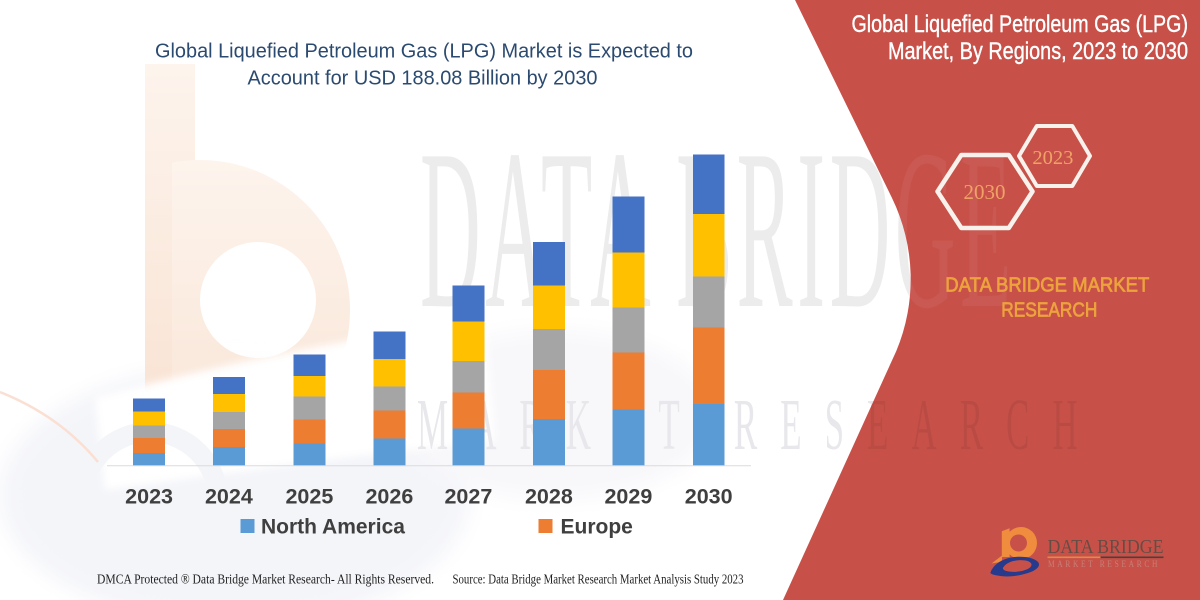  I want to click on svg-text: DATA BRIDGE MARKET, so click(1047, 284).